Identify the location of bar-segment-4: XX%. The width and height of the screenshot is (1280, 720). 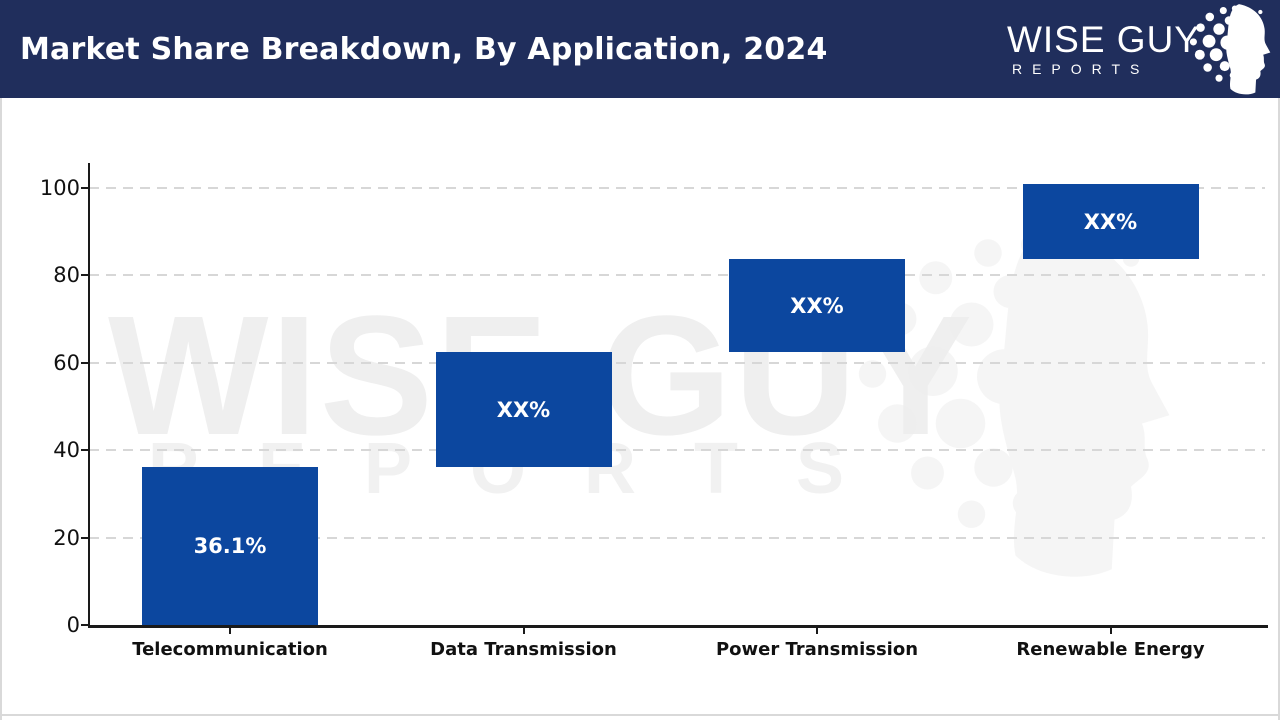
(1110, 222).